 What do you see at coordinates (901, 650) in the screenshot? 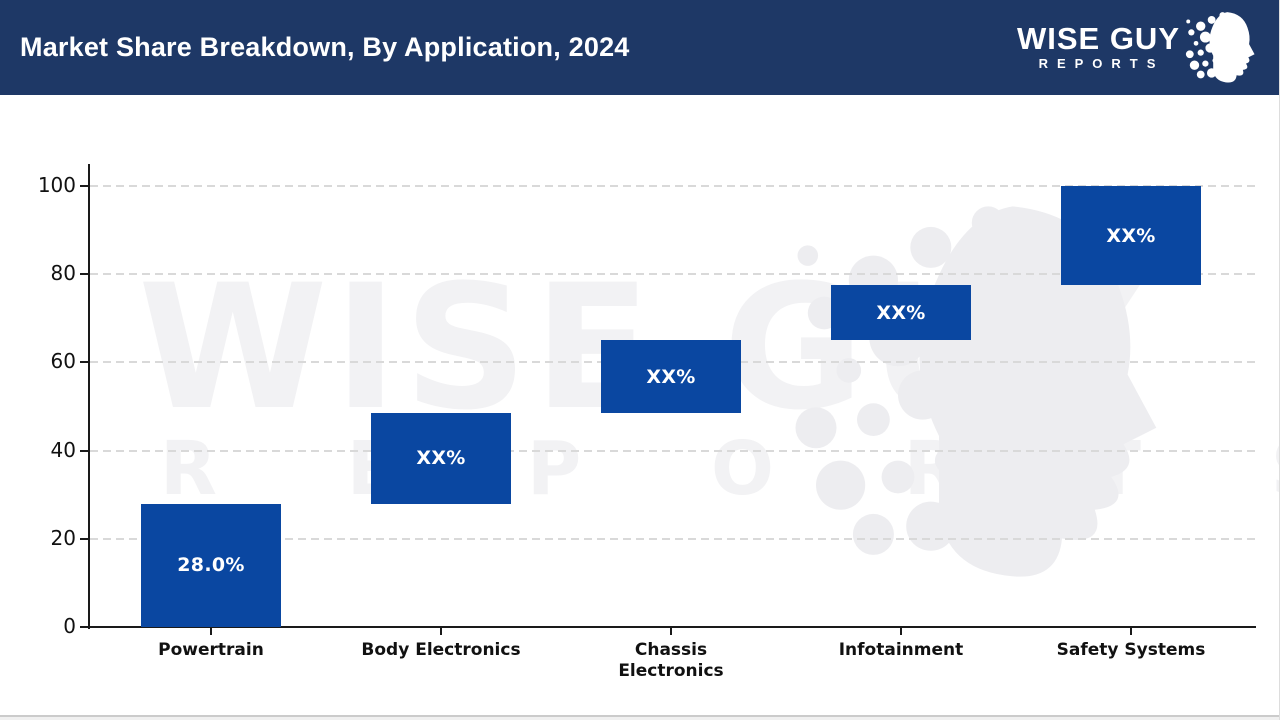
I see `category-label-3: Infotainment` at bounding box center [901, 650].